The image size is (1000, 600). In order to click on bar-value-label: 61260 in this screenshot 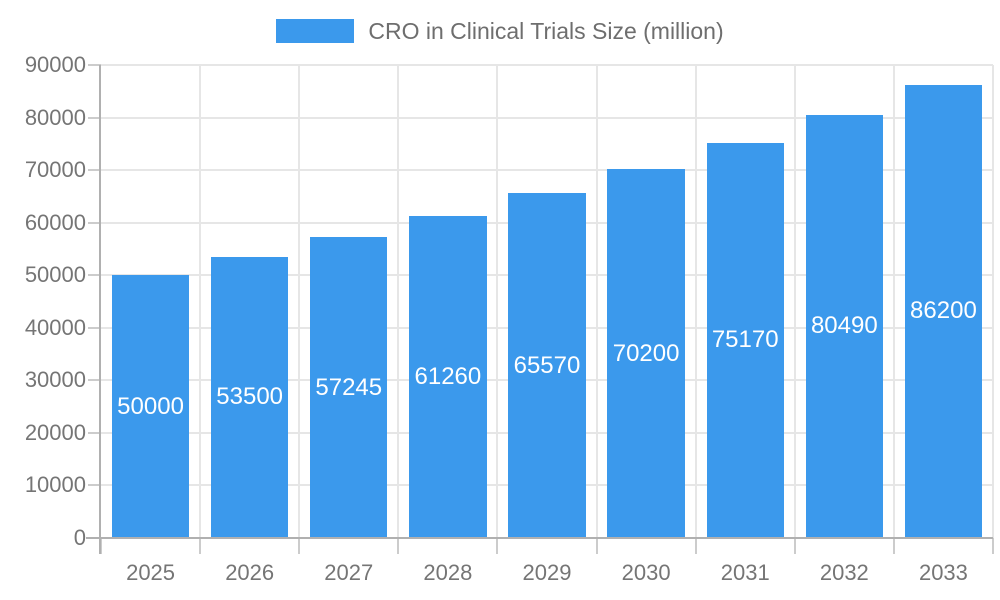, I will do `click(448, 377)`.